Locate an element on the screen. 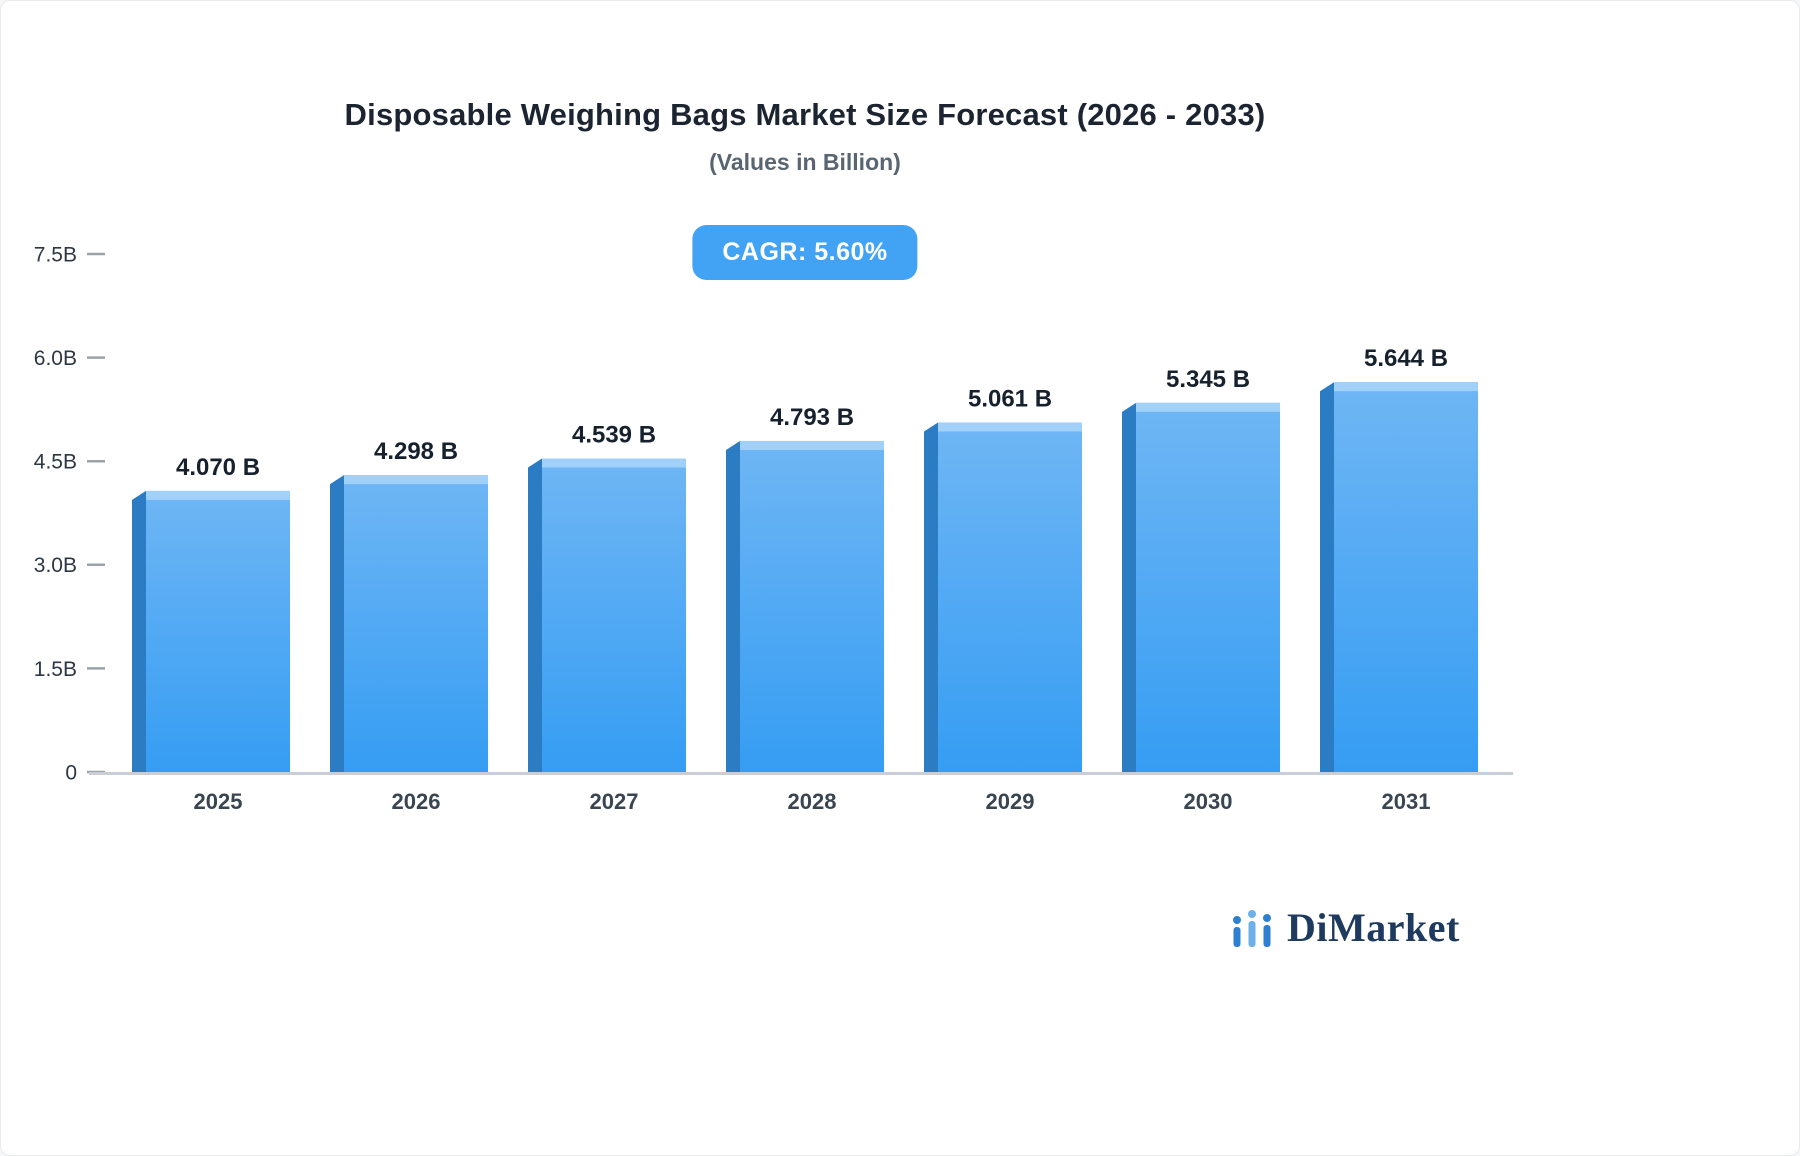 Image resolution: width=1800 pixels, height=1156 pixels. chart-subtitle: (Values in Billion) is located at coordinates (805, 162).